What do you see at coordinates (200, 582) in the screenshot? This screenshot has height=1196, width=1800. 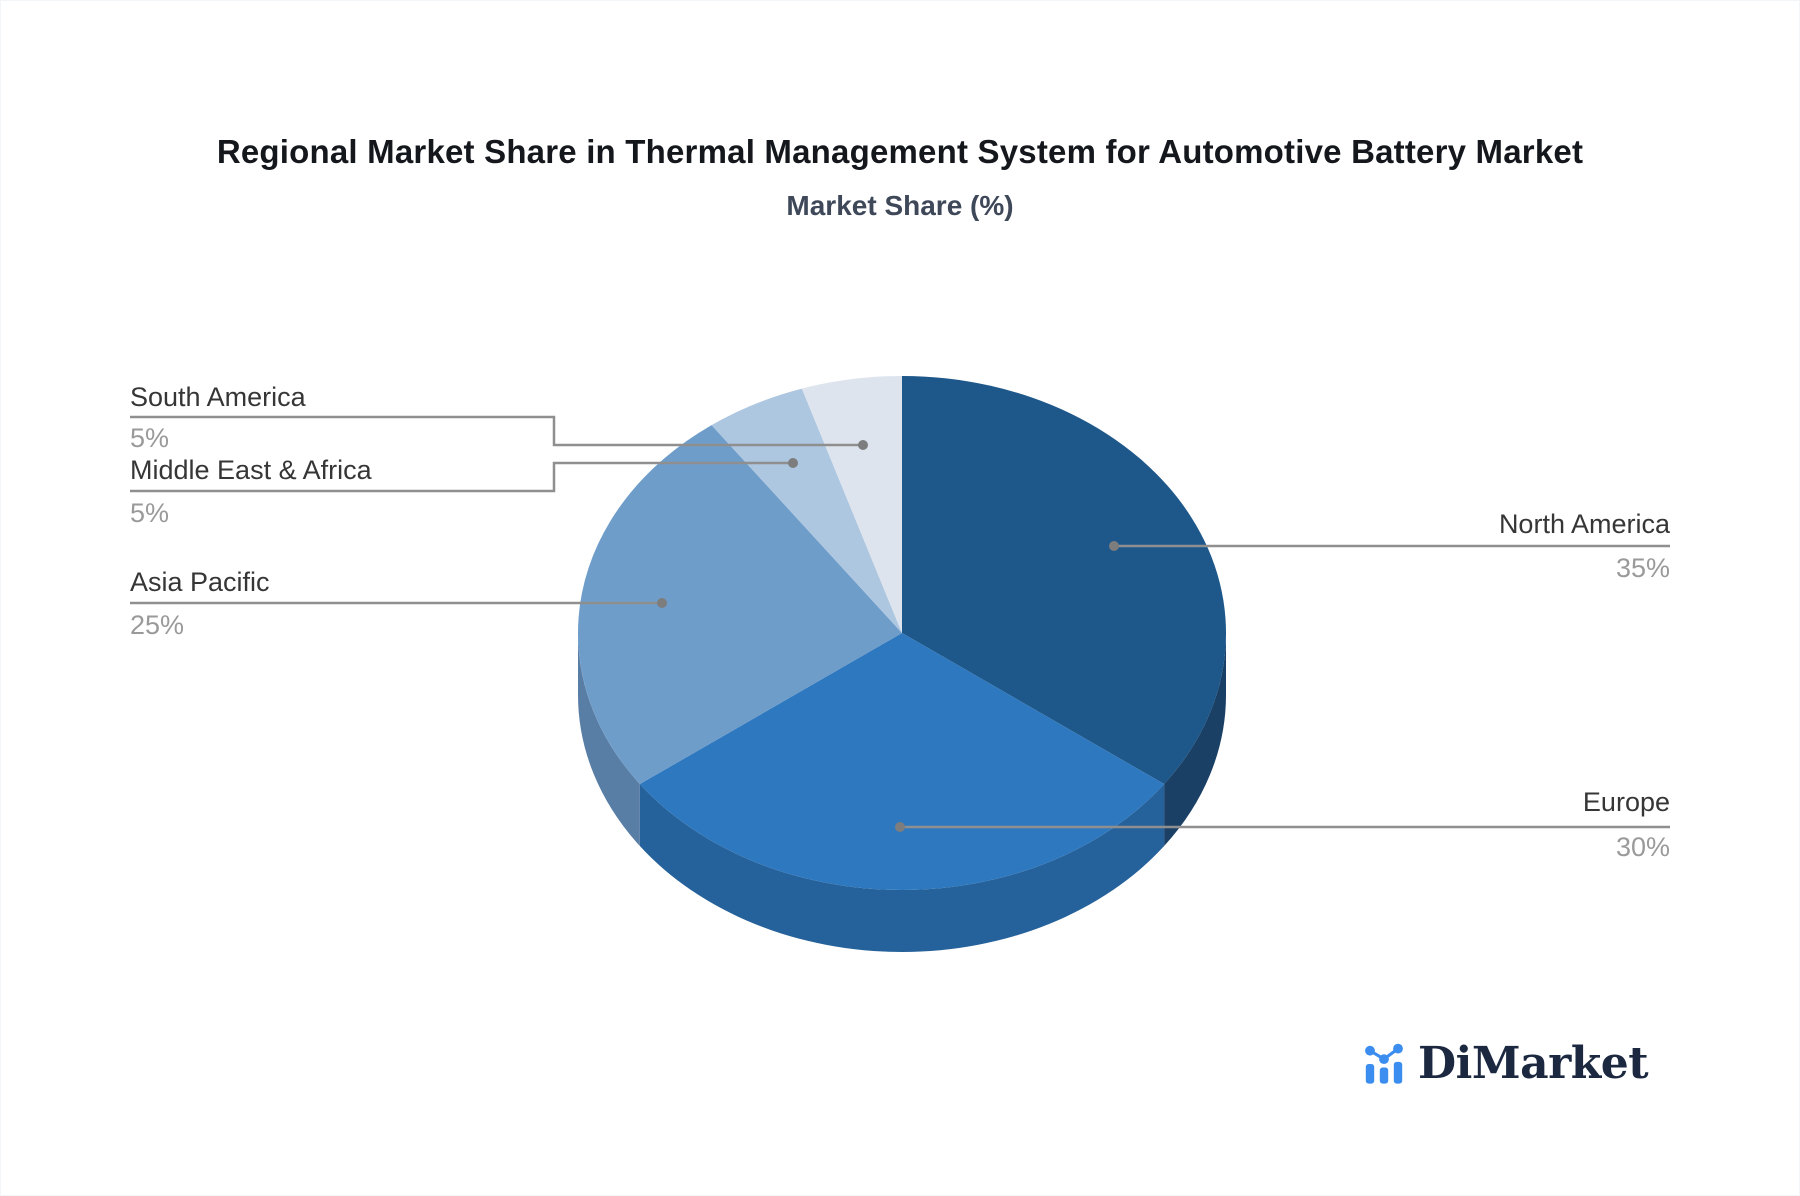 I see `slice-label-asia-pacific: Asia Pacific` at bounding box center [200, 582].